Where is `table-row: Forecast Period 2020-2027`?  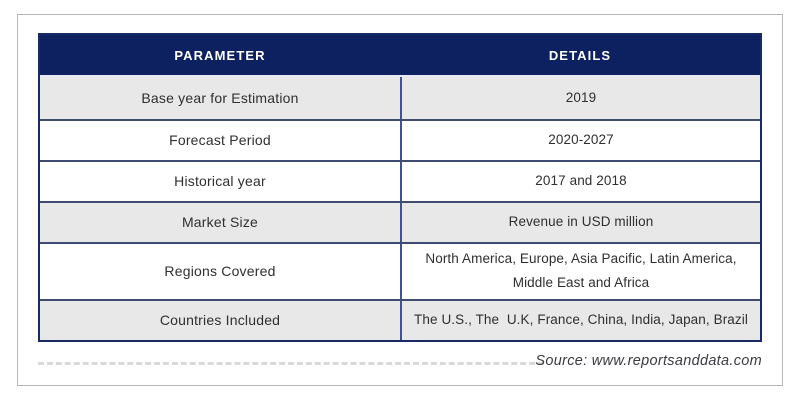 table-row: Forecast Period 2020-2027 is located at coordinates (400, 139).